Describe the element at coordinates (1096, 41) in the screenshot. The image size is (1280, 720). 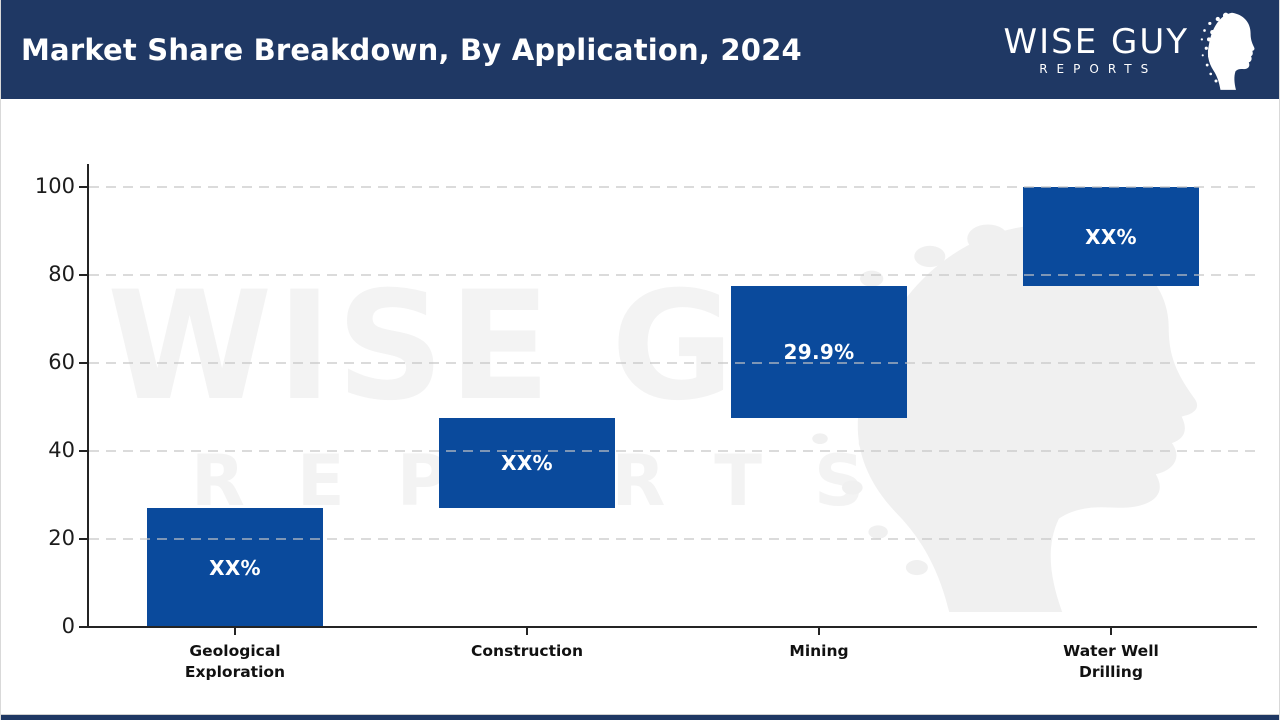
I see `brand-name: WISE GUY` at that location.